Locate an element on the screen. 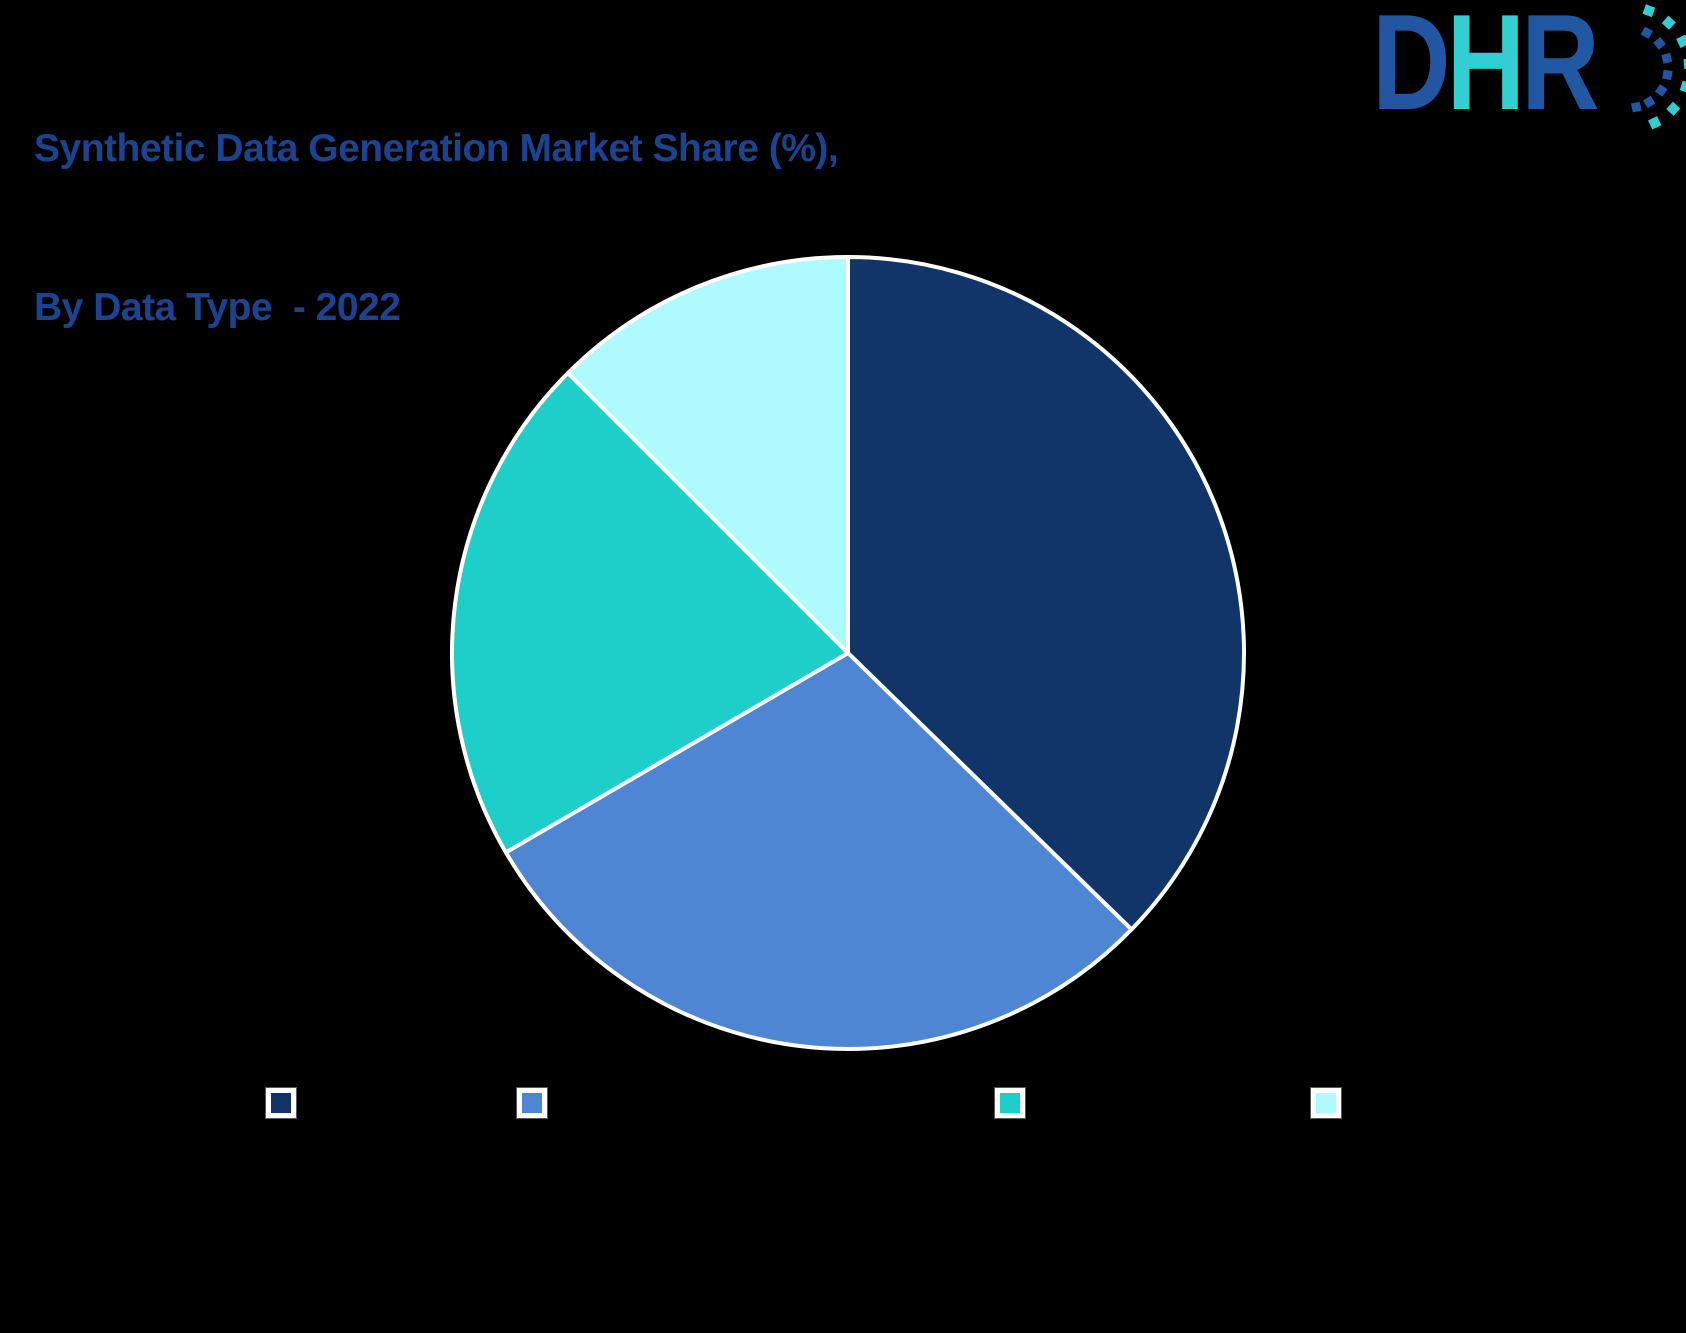  dhr-logo: DHR is located at coordinates (1529, 70).